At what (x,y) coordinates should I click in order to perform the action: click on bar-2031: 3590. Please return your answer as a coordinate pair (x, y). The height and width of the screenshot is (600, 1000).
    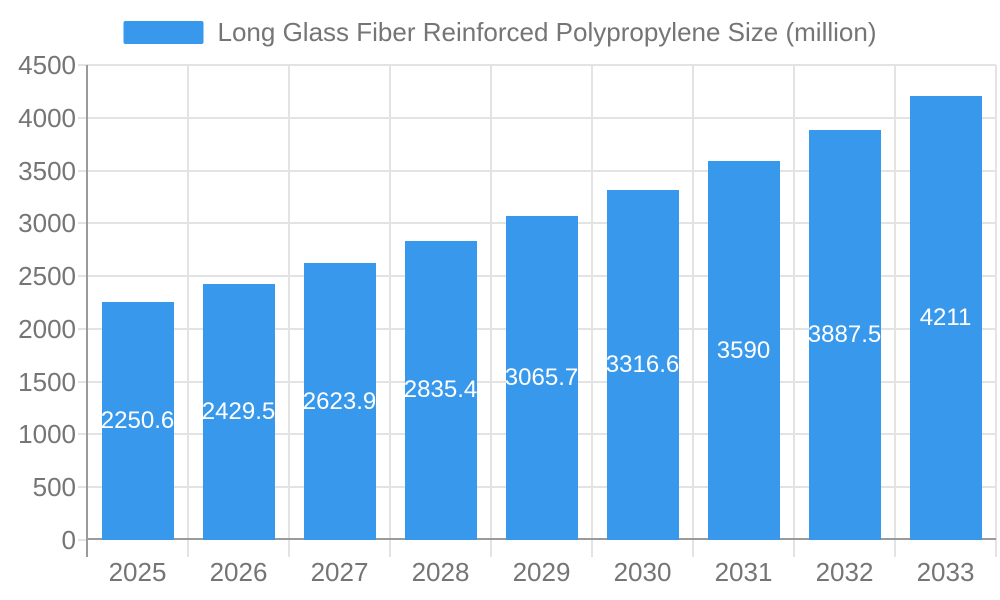
    Looking at the image, I should click on (743, 350).